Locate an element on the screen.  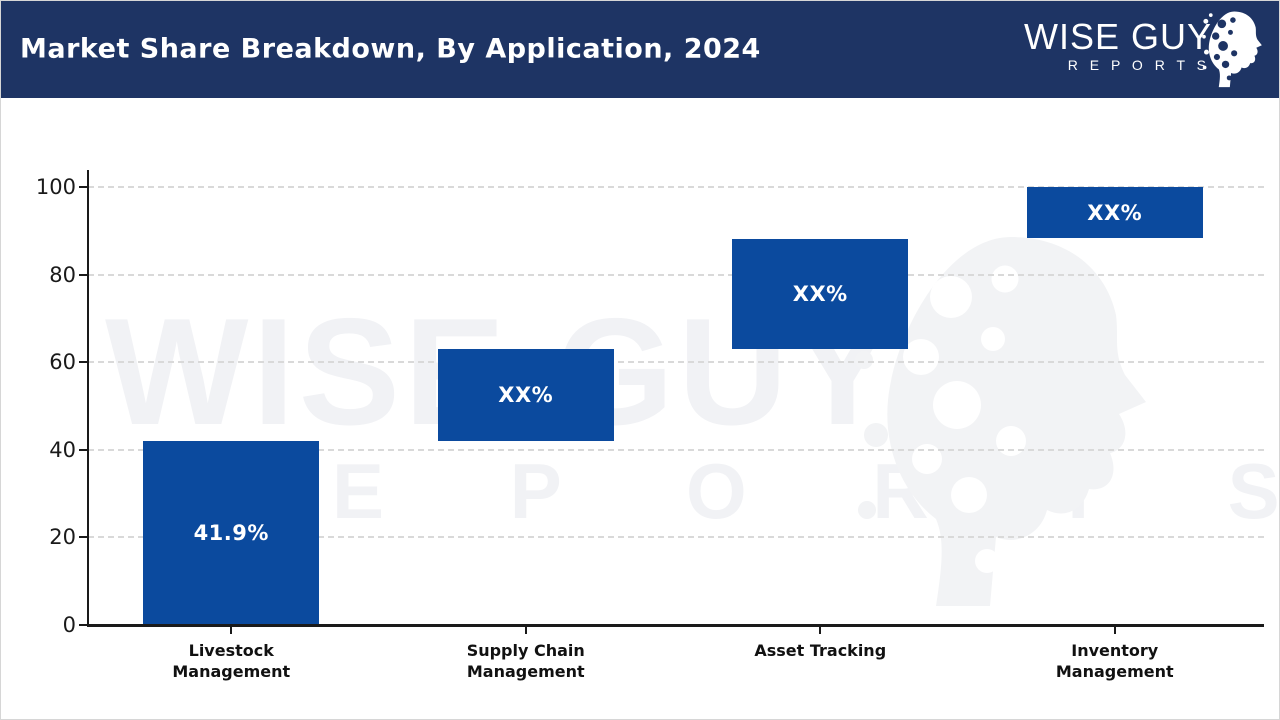
wise-guy-head-icon is located at coordinates (1232, 49).